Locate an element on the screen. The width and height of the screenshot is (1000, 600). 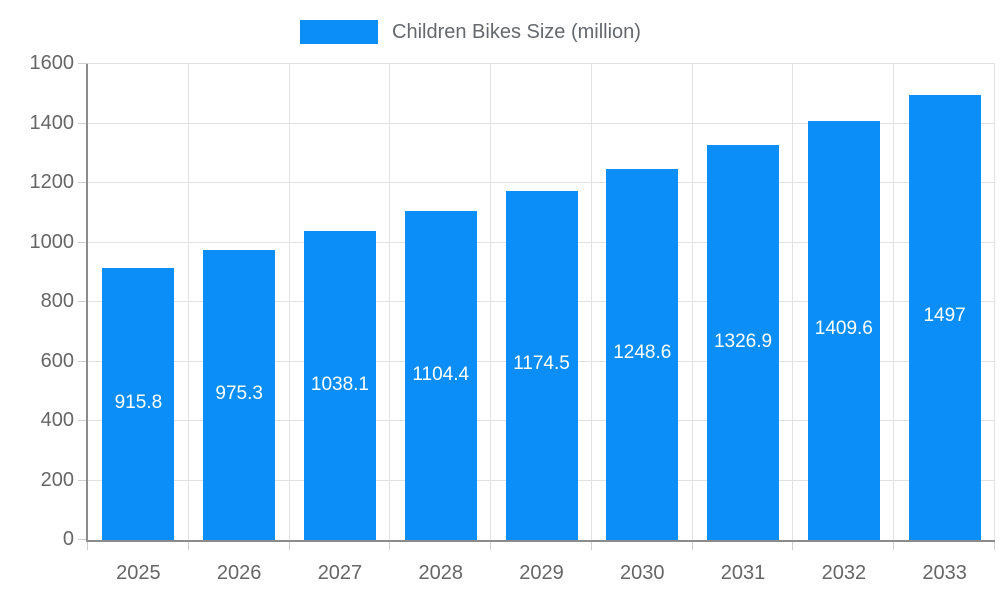
bar: 1248.6 is located at coordinates (642, 354).